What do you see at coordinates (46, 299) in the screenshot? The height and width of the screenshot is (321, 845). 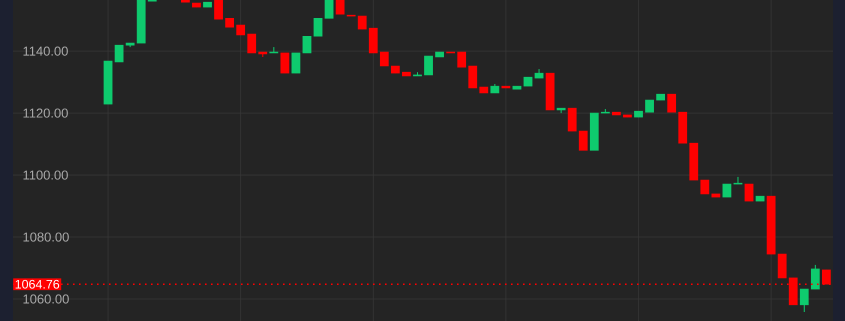 I see `y-tick-label: 1060.00` at bounding box center [46, 299].